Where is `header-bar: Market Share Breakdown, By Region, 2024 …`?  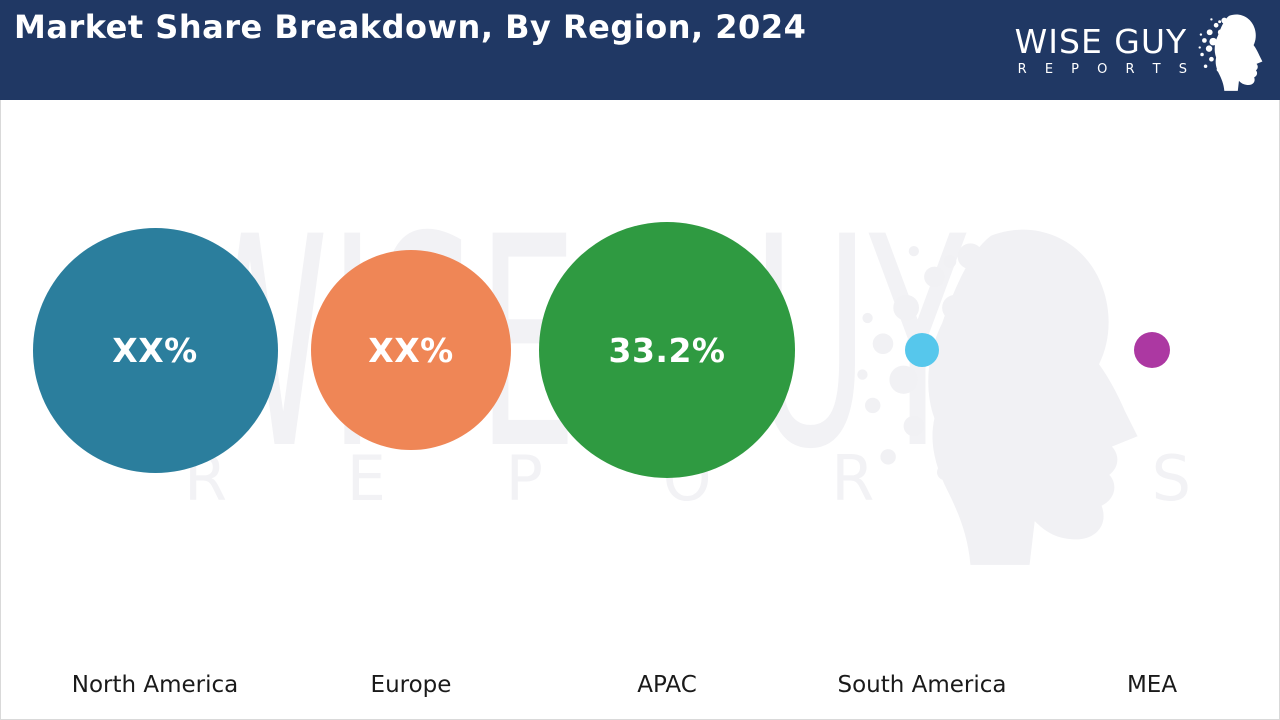
header-bar: Market Share Breakdown, By Region, 2024 … is located at coordinates (640, 50).